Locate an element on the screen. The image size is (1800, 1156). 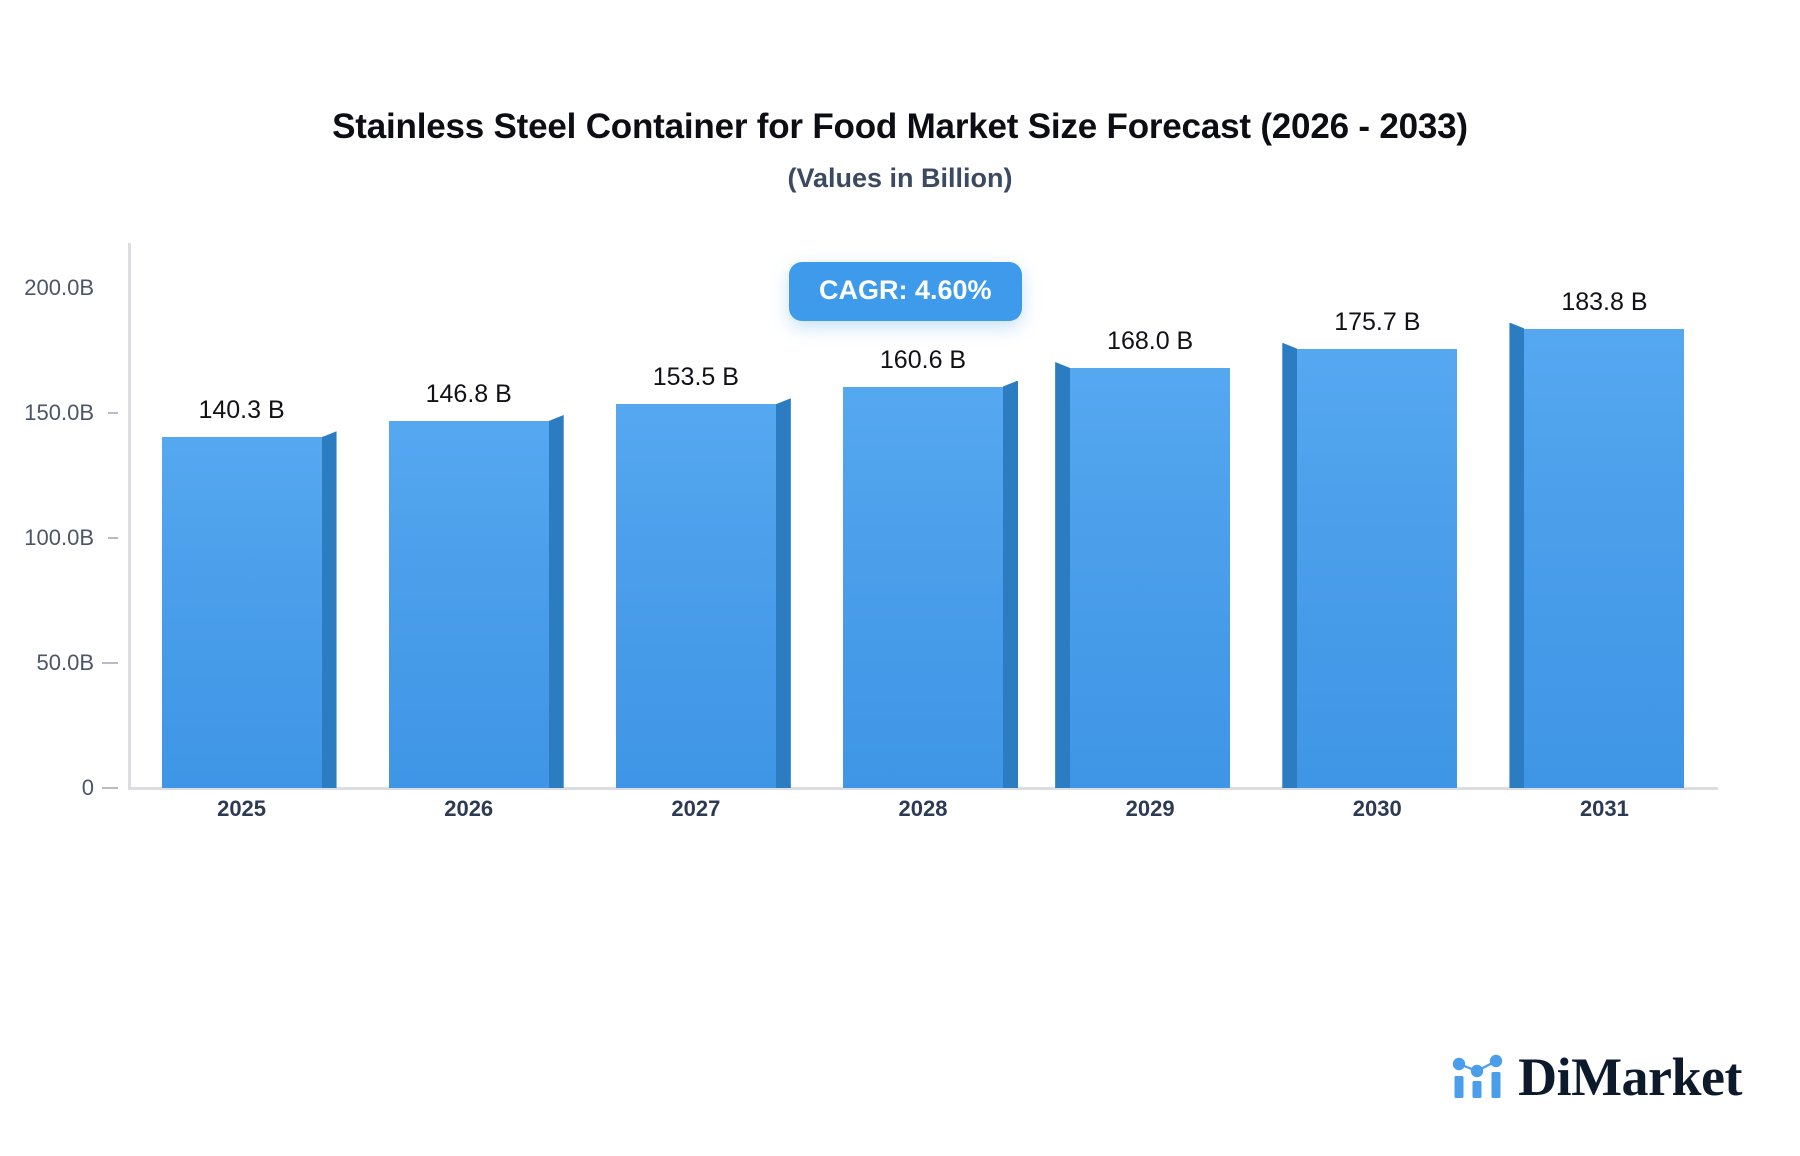
bar-2027: 153.5 B is located at coordinates (703, 575).